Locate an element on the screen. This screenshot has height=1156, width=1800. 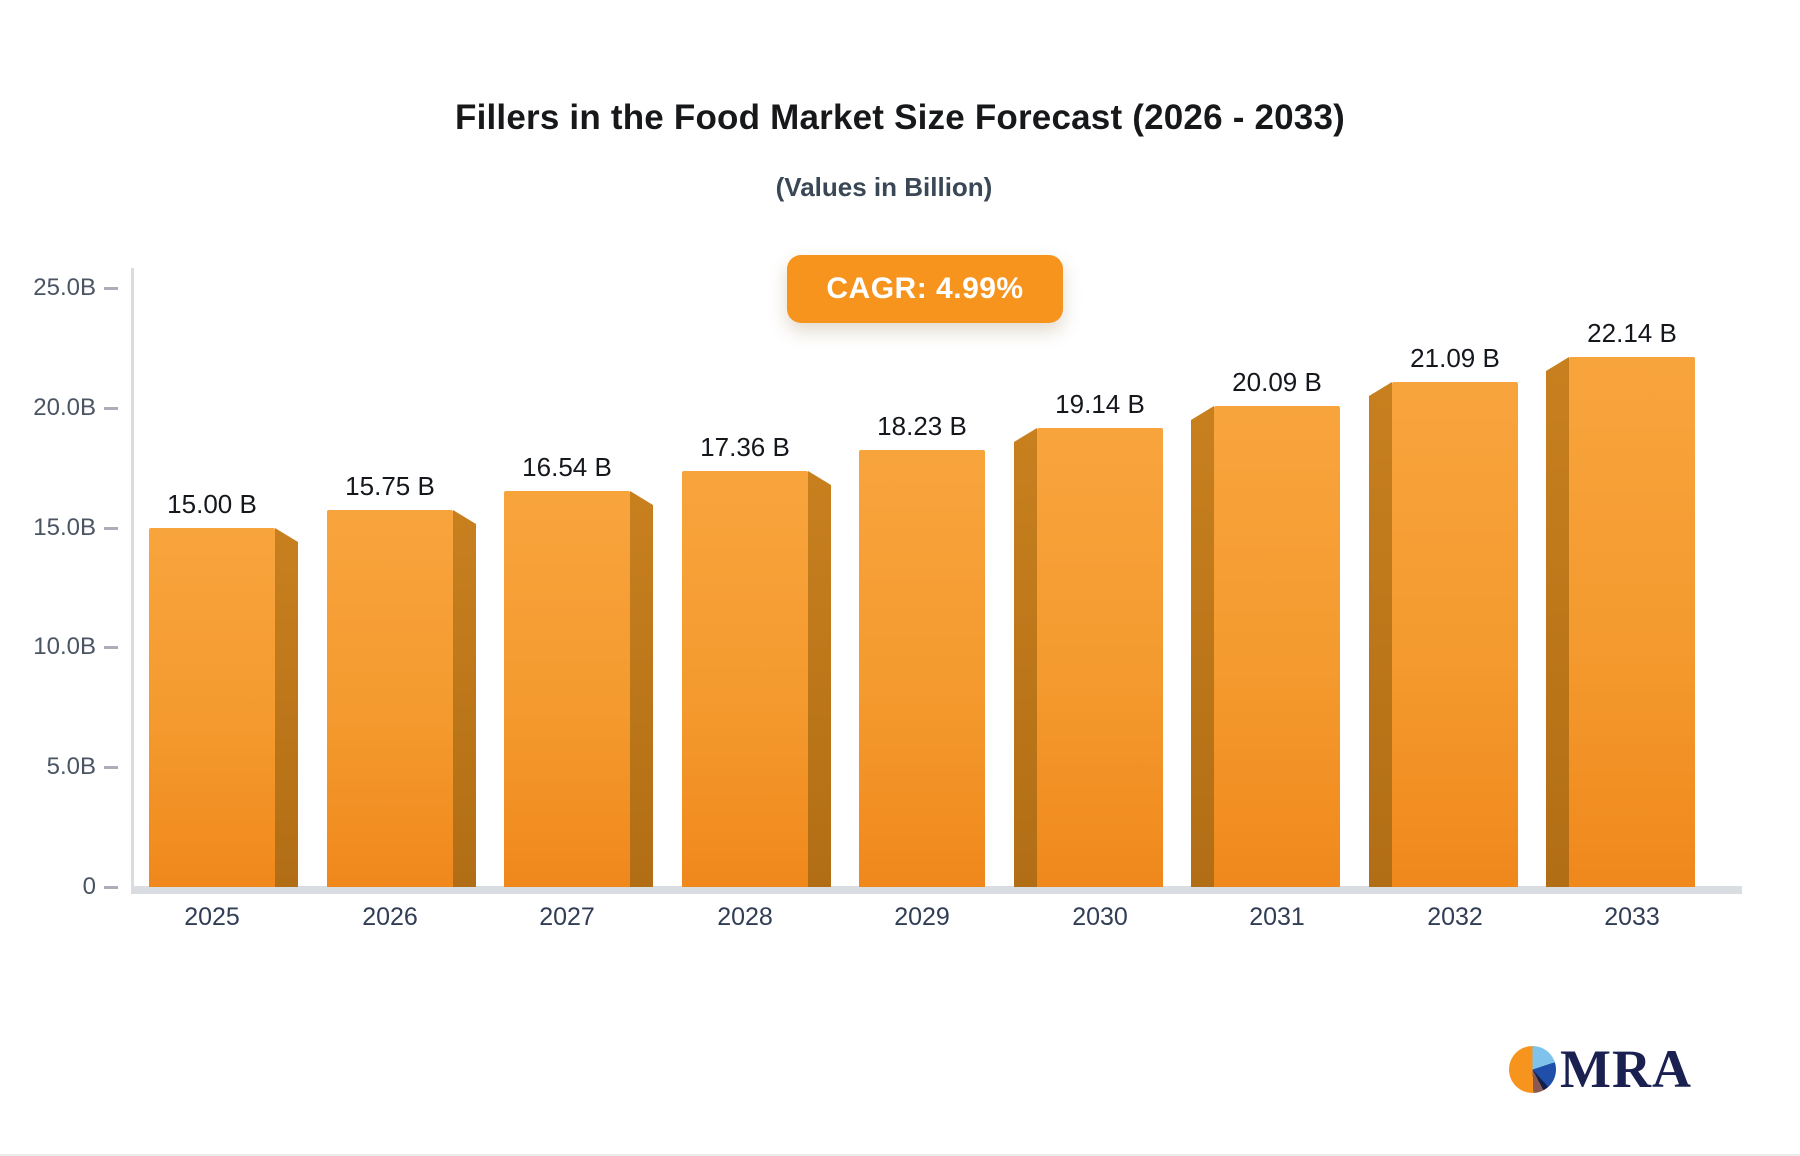
bar-2032 is located at coordinates (1443, 634).